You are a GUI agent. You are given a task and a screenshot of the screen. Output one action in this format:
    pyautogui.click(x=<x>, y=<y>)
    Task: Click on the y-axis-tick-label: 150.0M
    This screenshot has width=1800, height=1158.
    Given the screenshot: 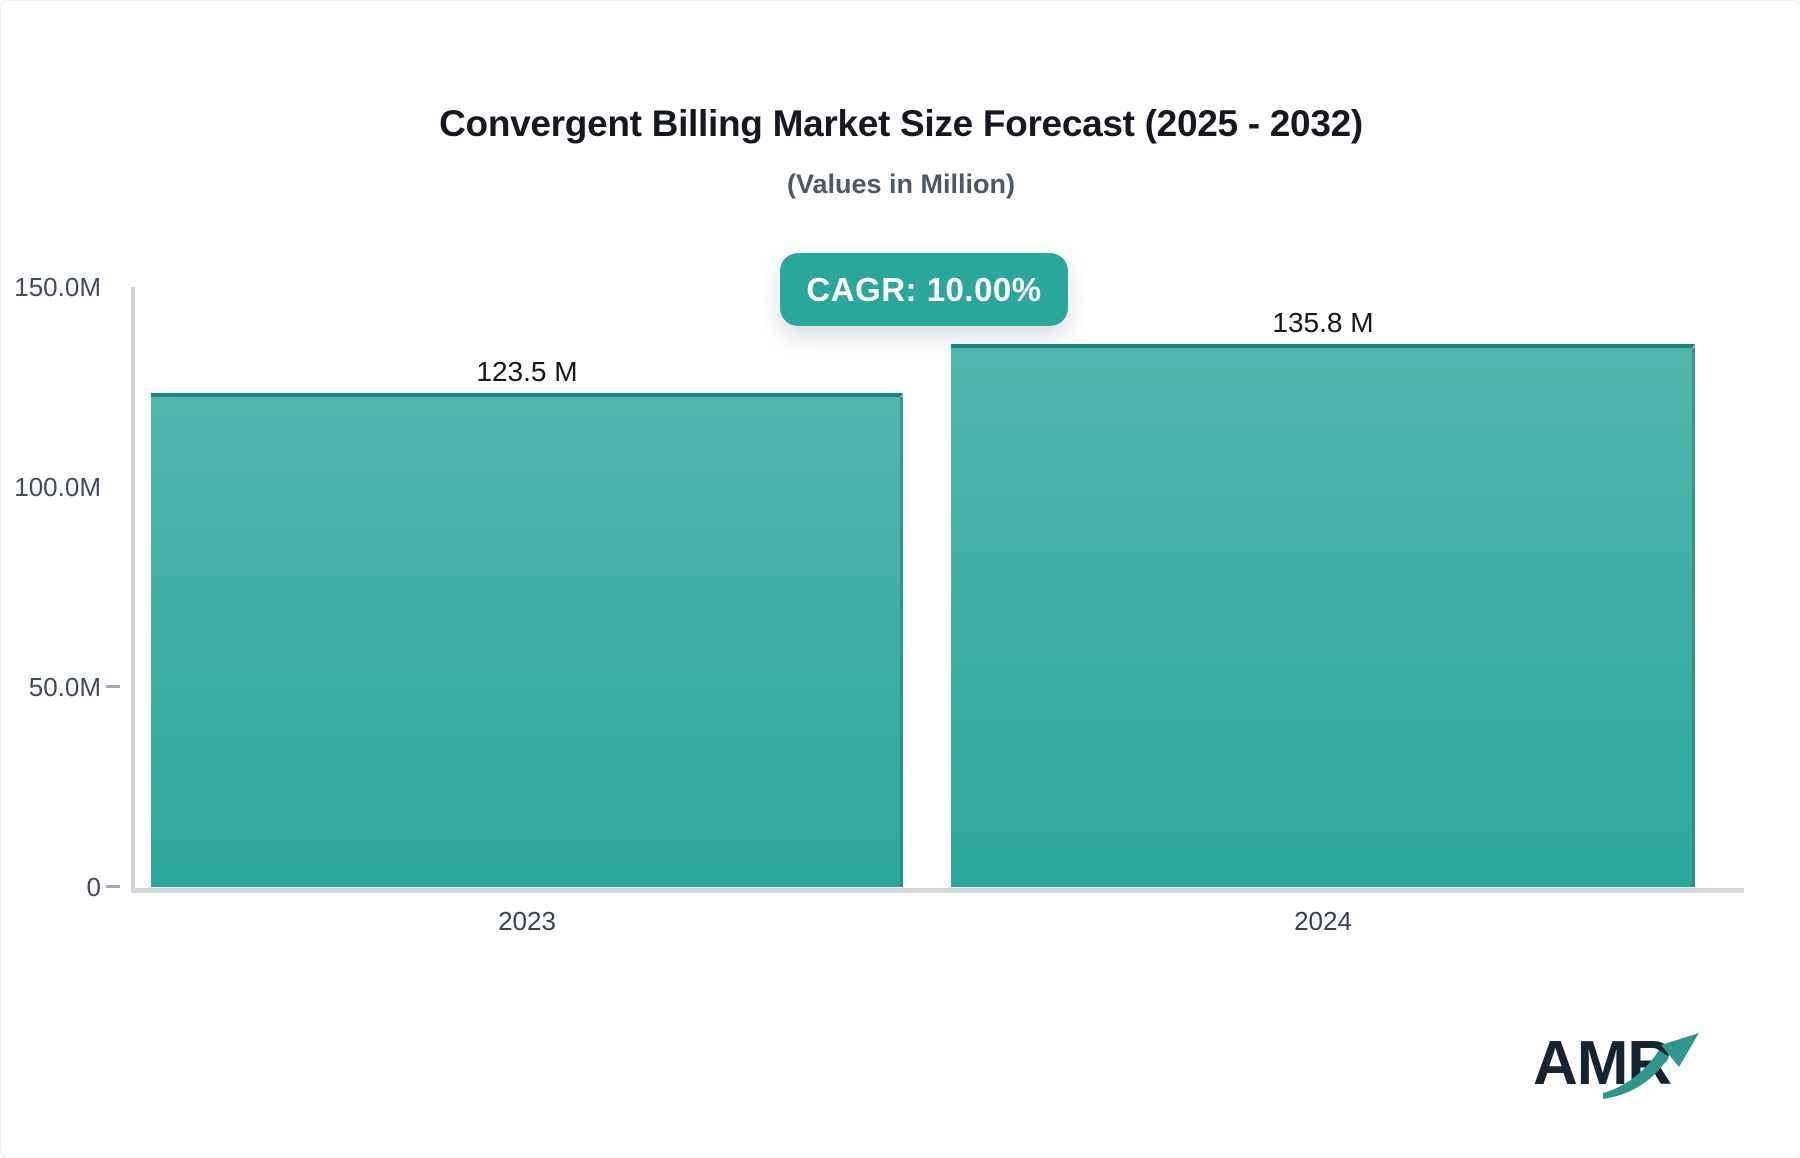 What is the action you would take?
    pyautogui.click(x=57, y=287)
    